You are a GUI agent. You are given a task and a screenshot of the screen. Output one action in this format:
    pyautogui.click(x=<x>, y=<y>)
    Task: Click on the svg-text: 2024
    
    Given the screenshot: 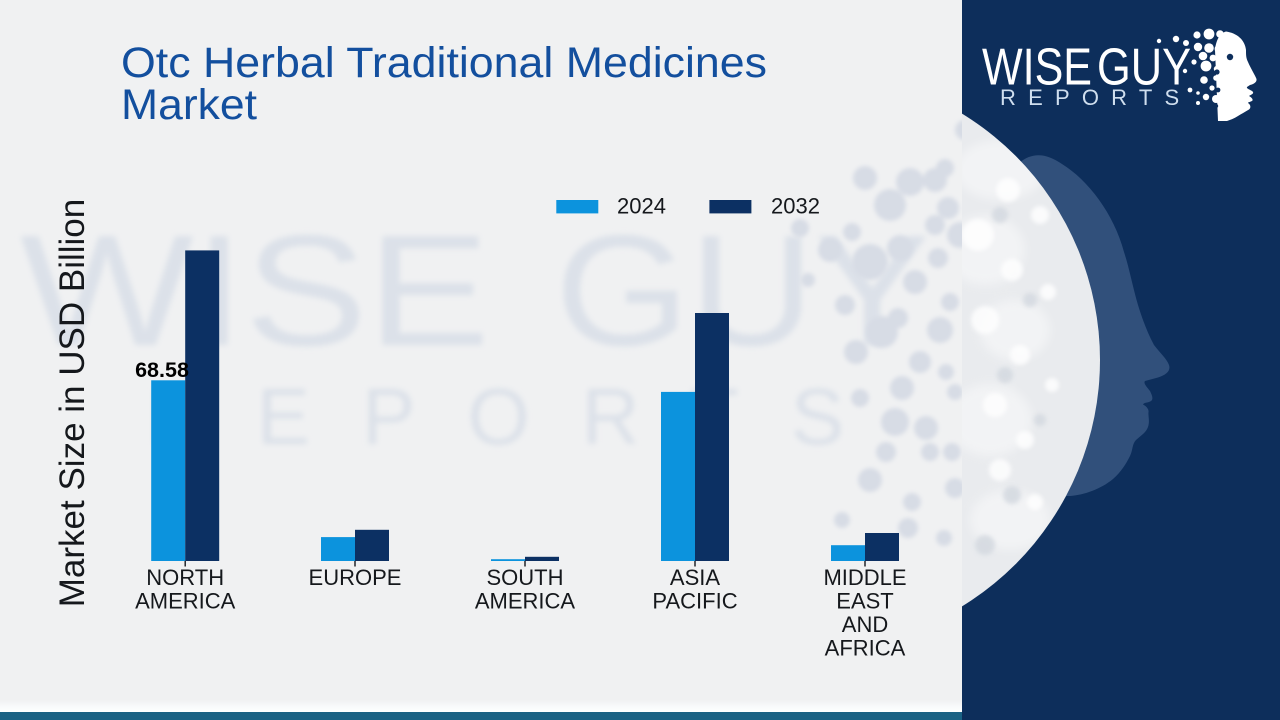 What is the action you would take?
    pyautogui.click(x=641, y=206)
    